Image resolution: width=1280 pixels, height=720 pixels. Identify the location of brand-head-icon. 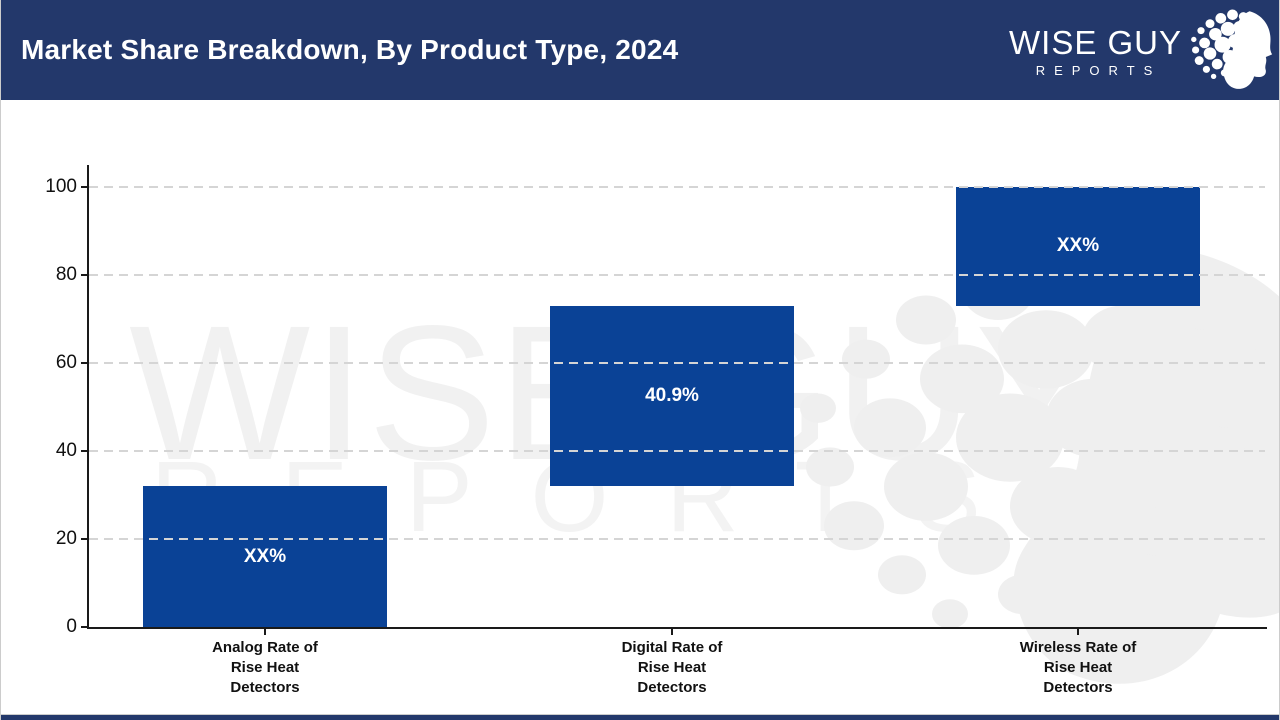
(1232, 49).